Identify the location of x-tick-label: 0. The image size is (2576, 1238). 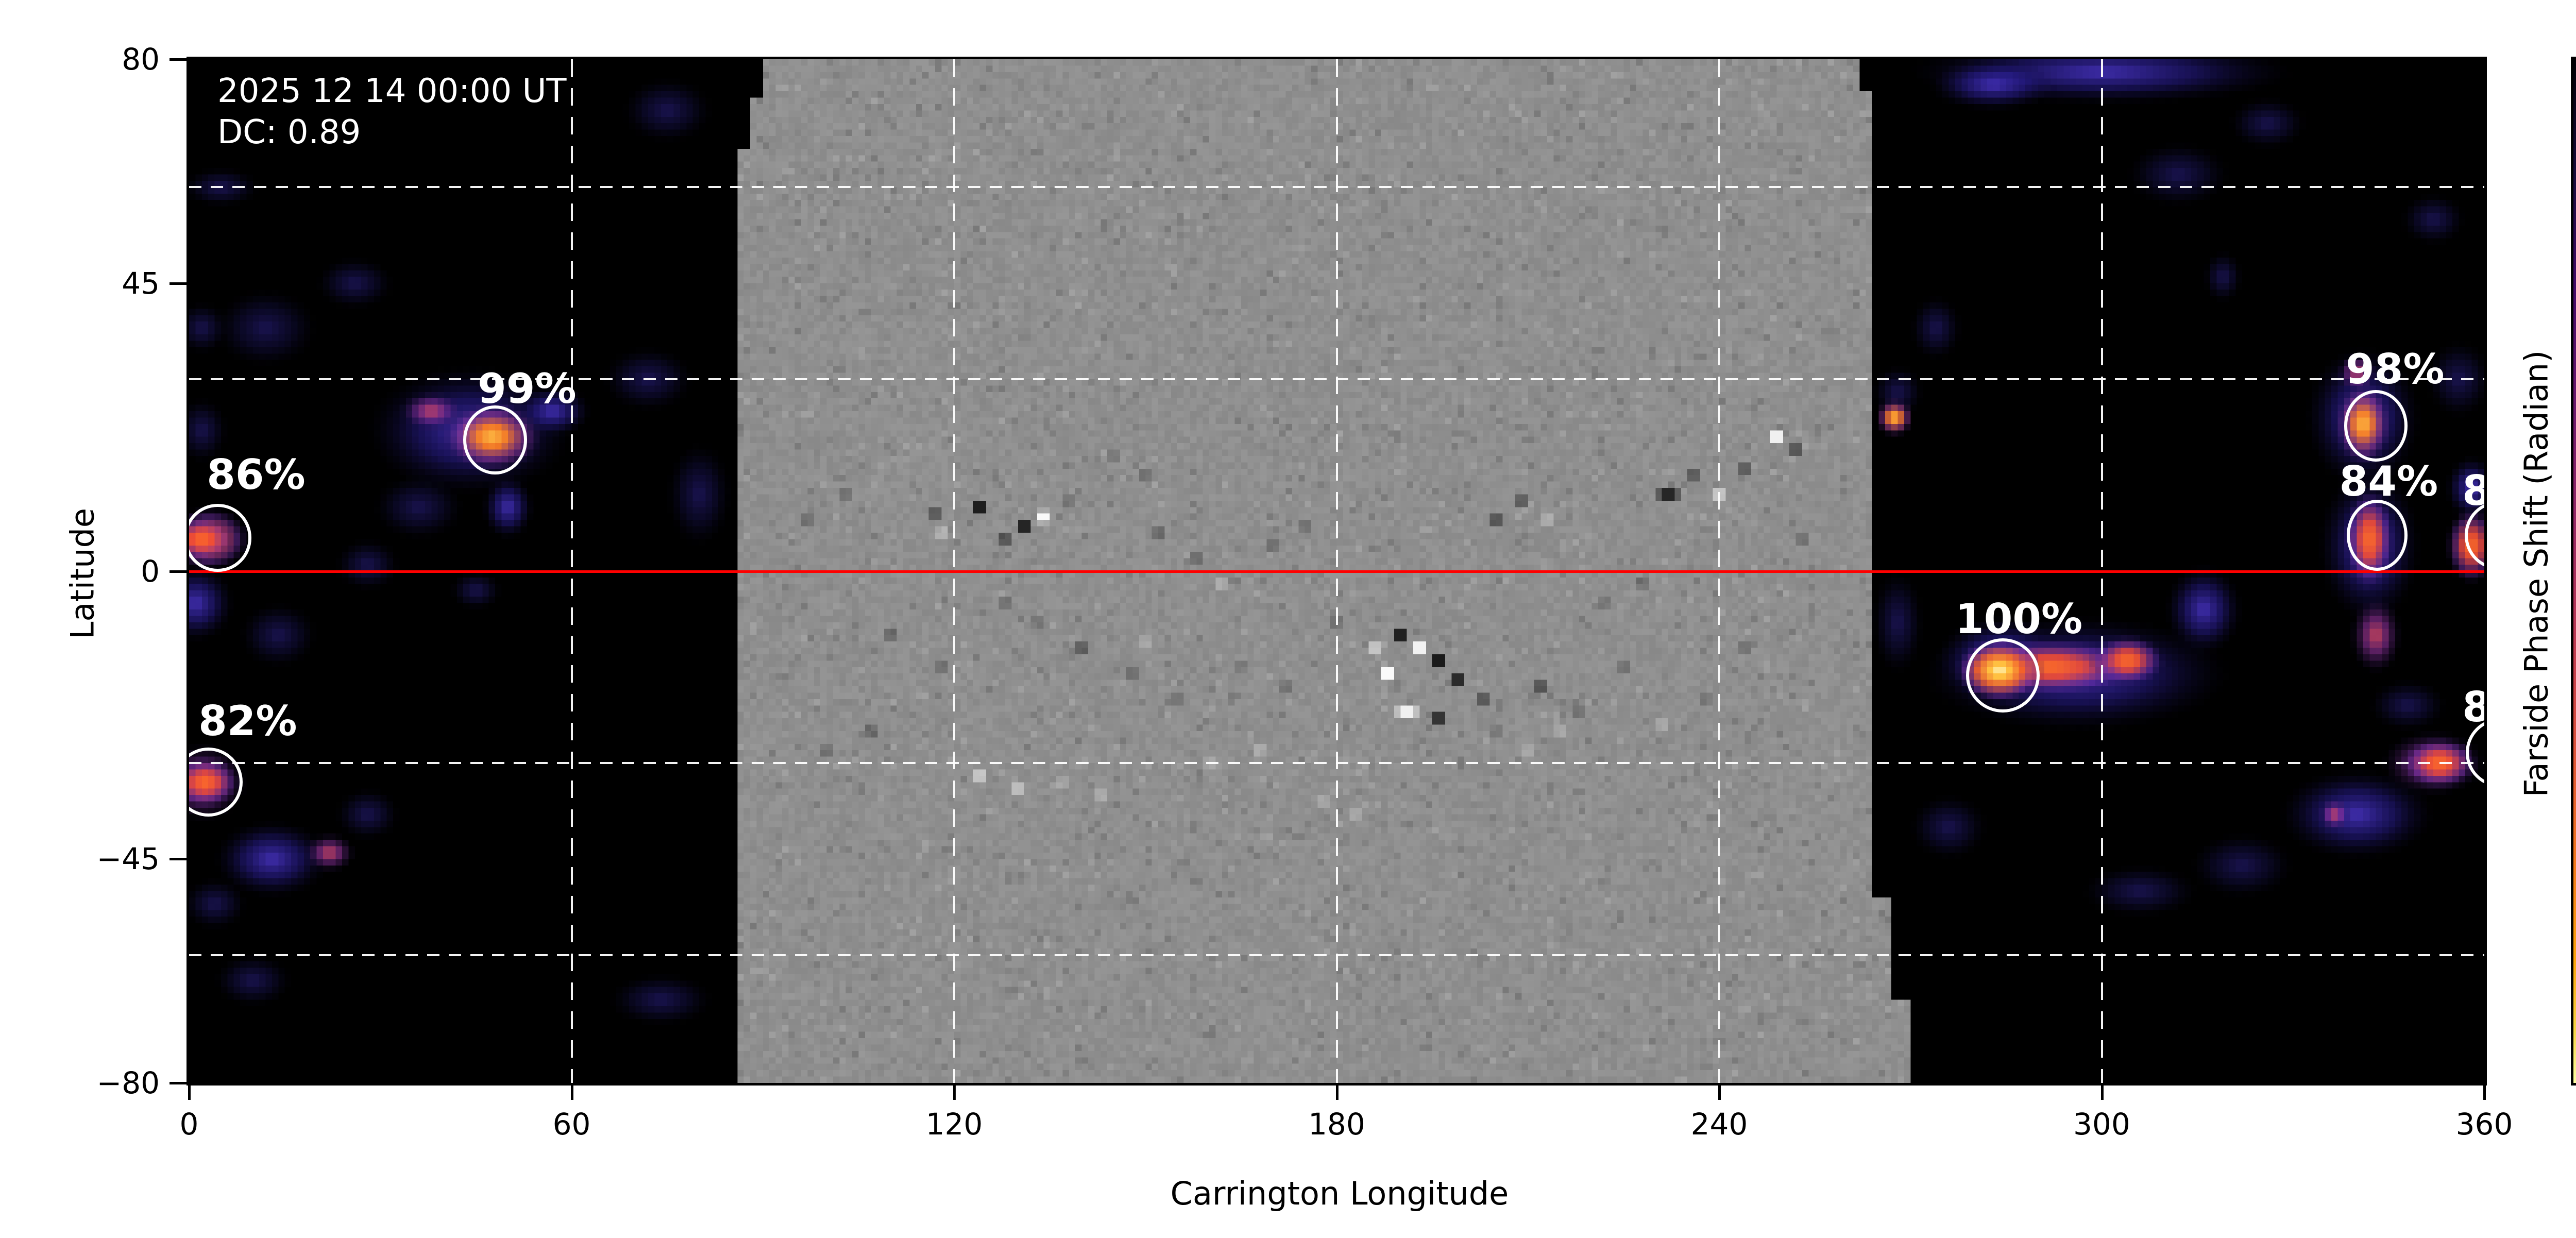
(189, 1124).